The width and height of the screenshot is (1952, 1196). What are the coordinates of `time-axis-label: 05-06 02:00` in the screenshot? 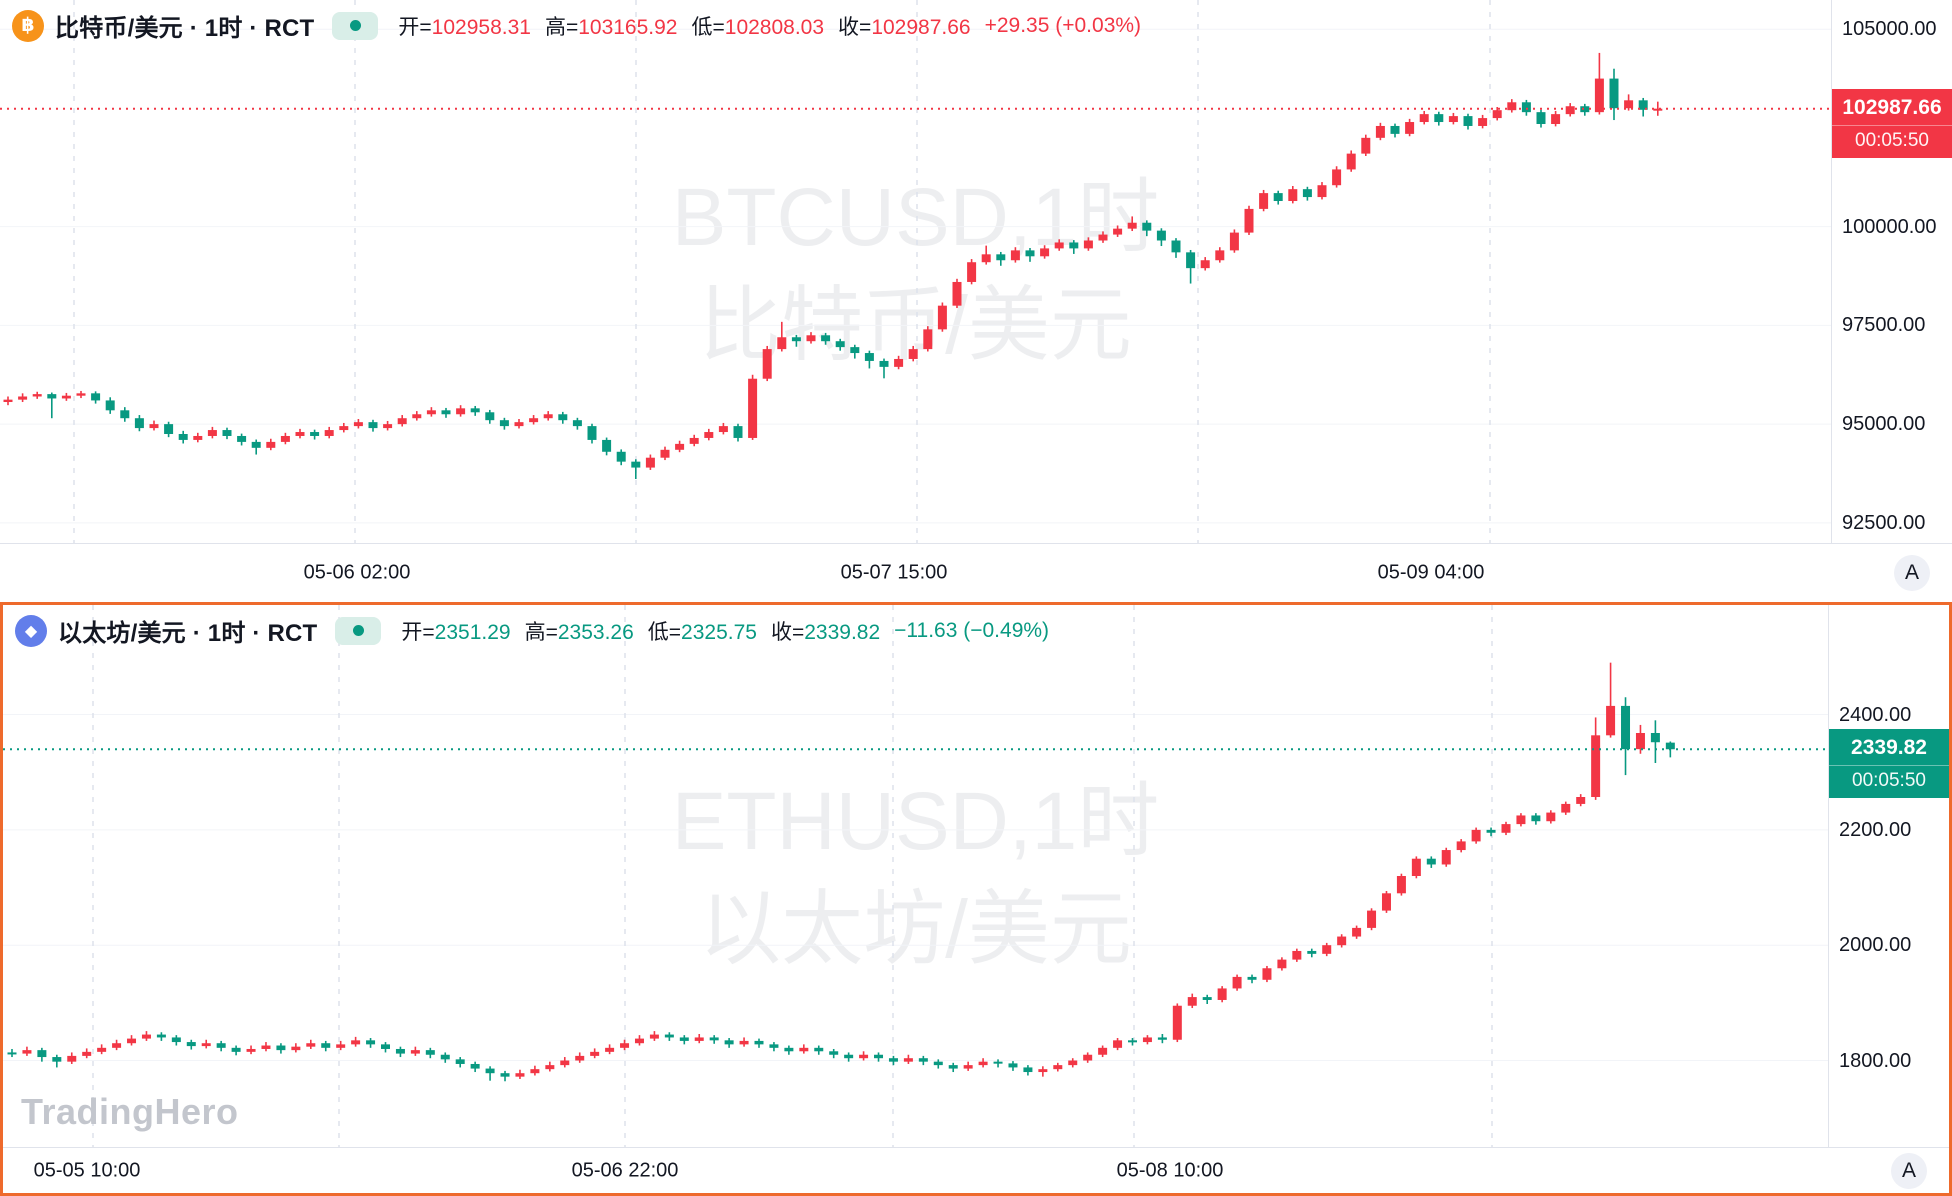 It's located at (357, 572).